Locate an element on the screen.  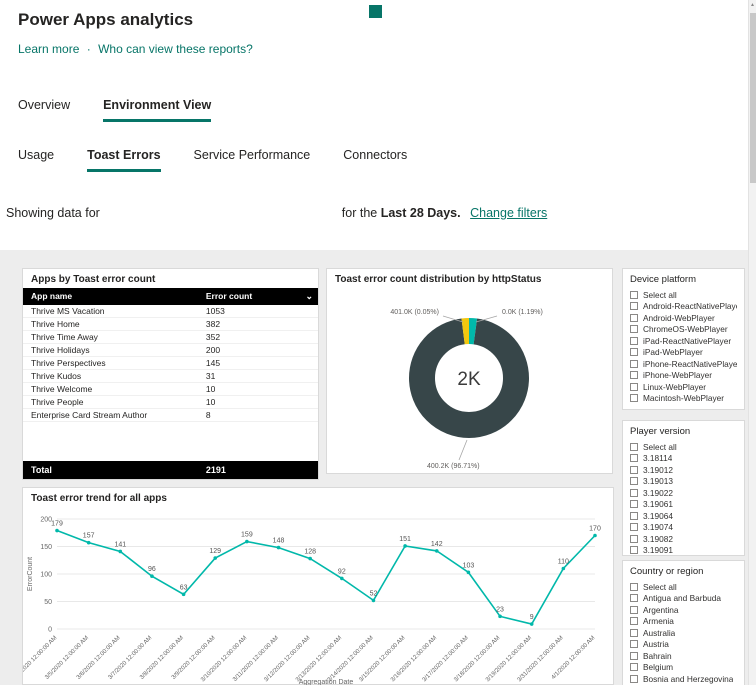
filter-option: iPad-WebPlayer is located at coordinates (683, 353).